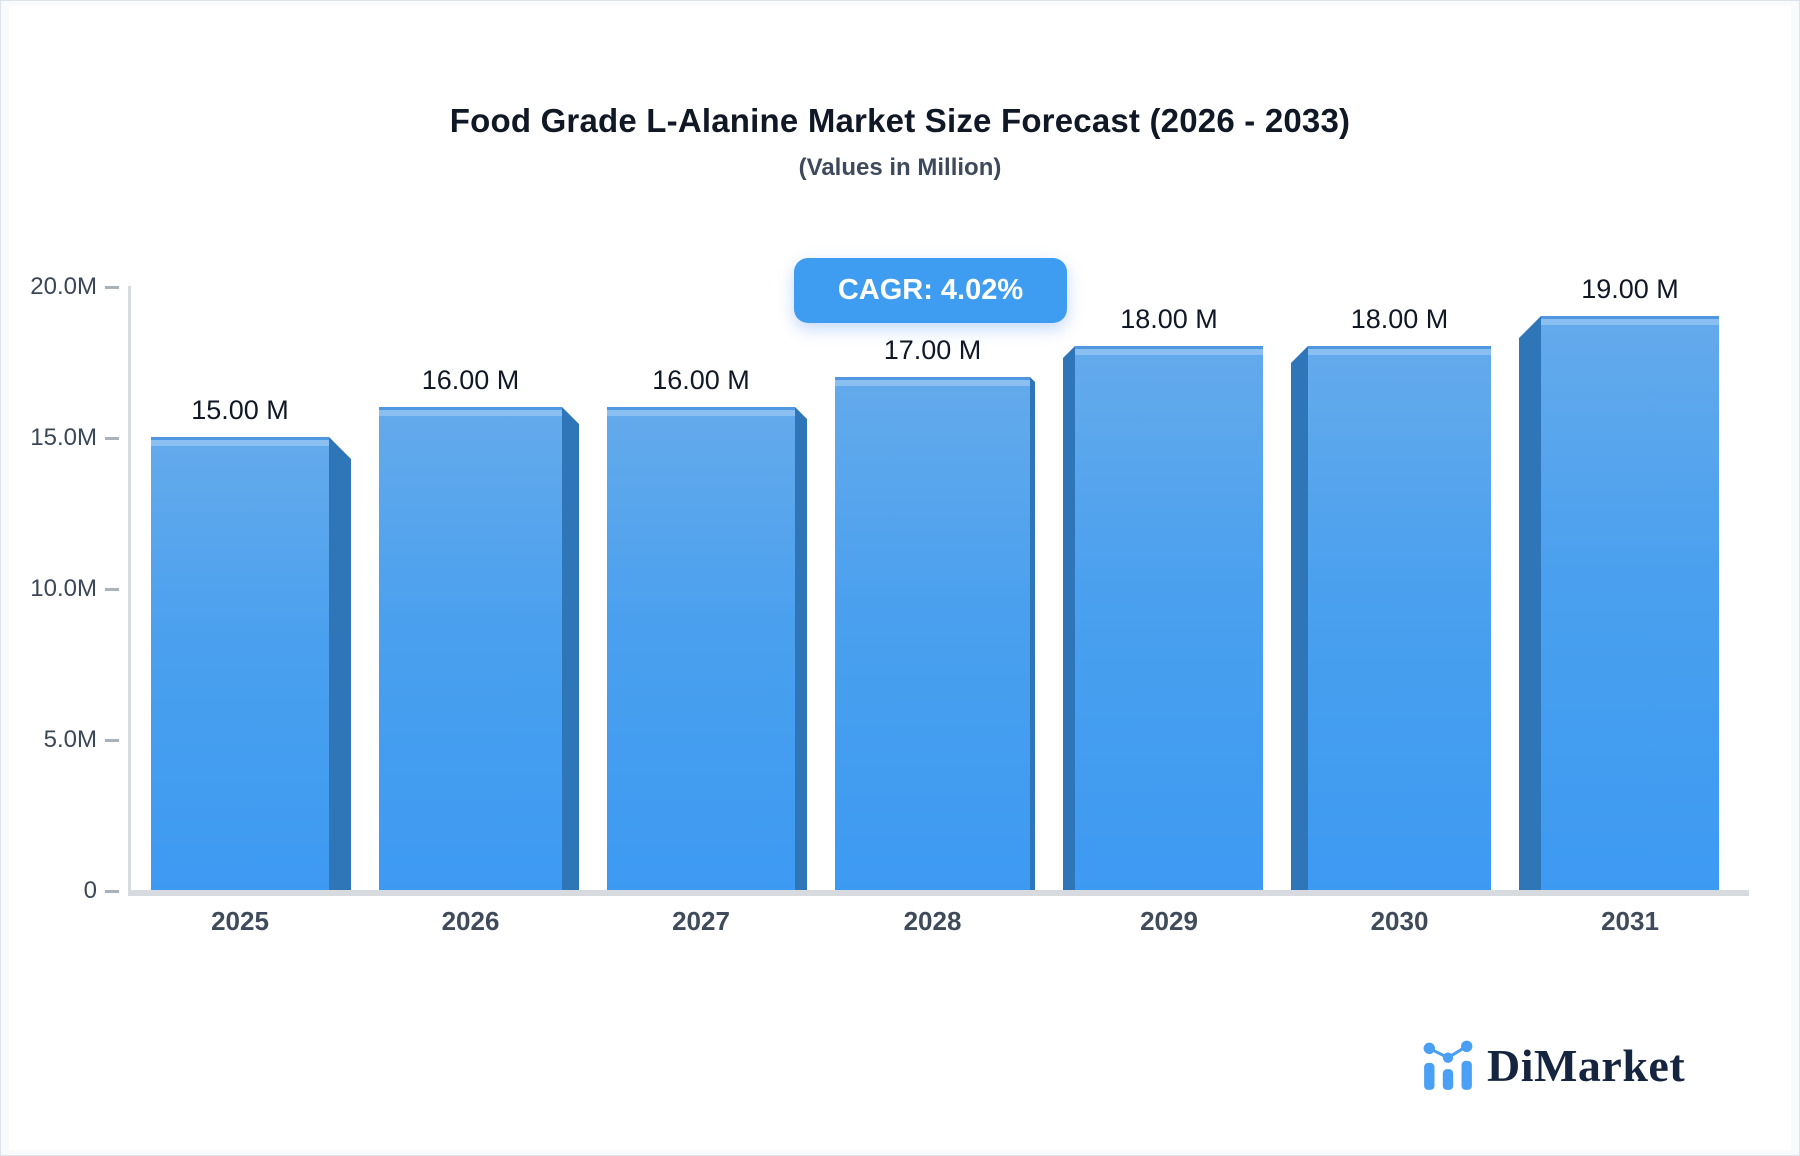 The height and width of the screenshot is (1156, 1800). Describe the element at coordinates (1530, 603) in the screenshot. I see `bar-side-2031` at that location.